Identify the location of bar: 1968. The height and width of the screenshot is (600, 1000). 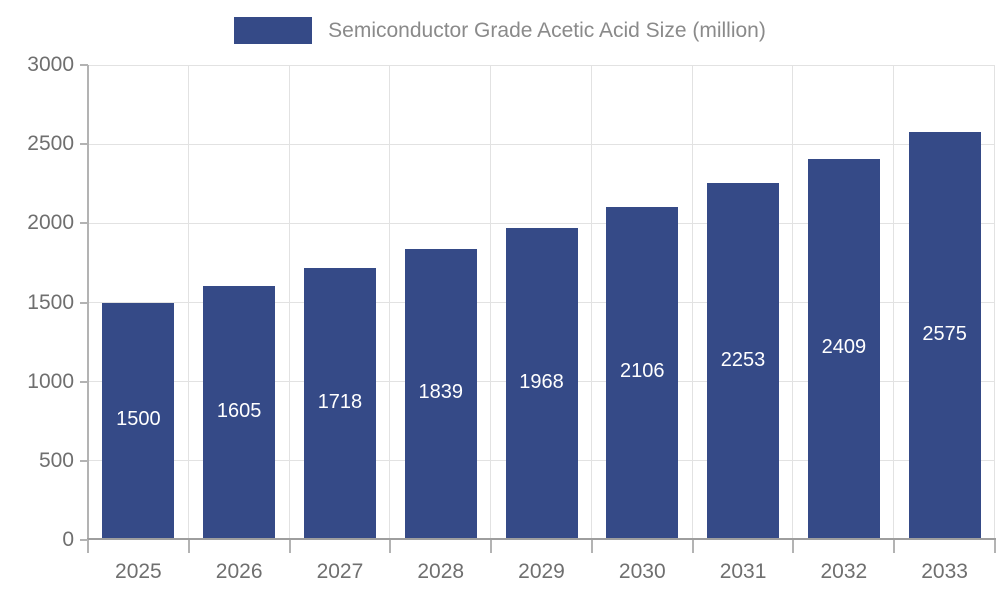
(541, 384).